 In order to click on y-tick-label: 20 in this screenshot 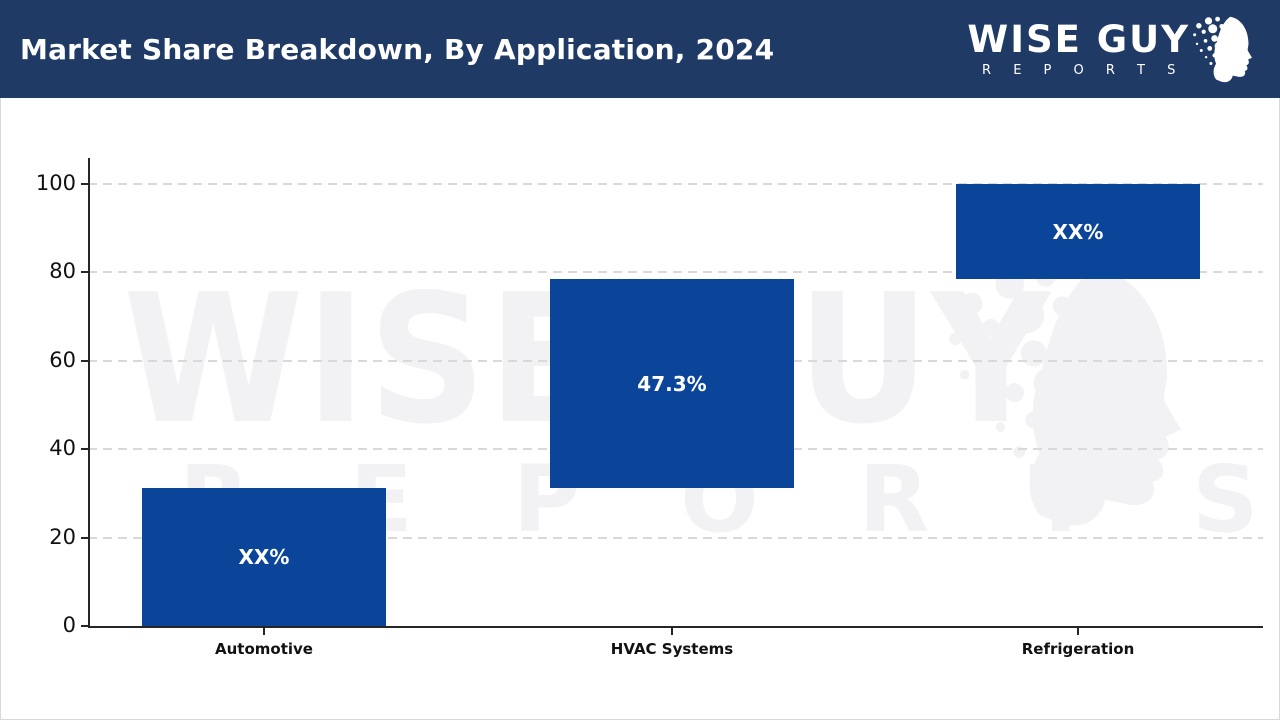, I will do `click(62, 536)`.